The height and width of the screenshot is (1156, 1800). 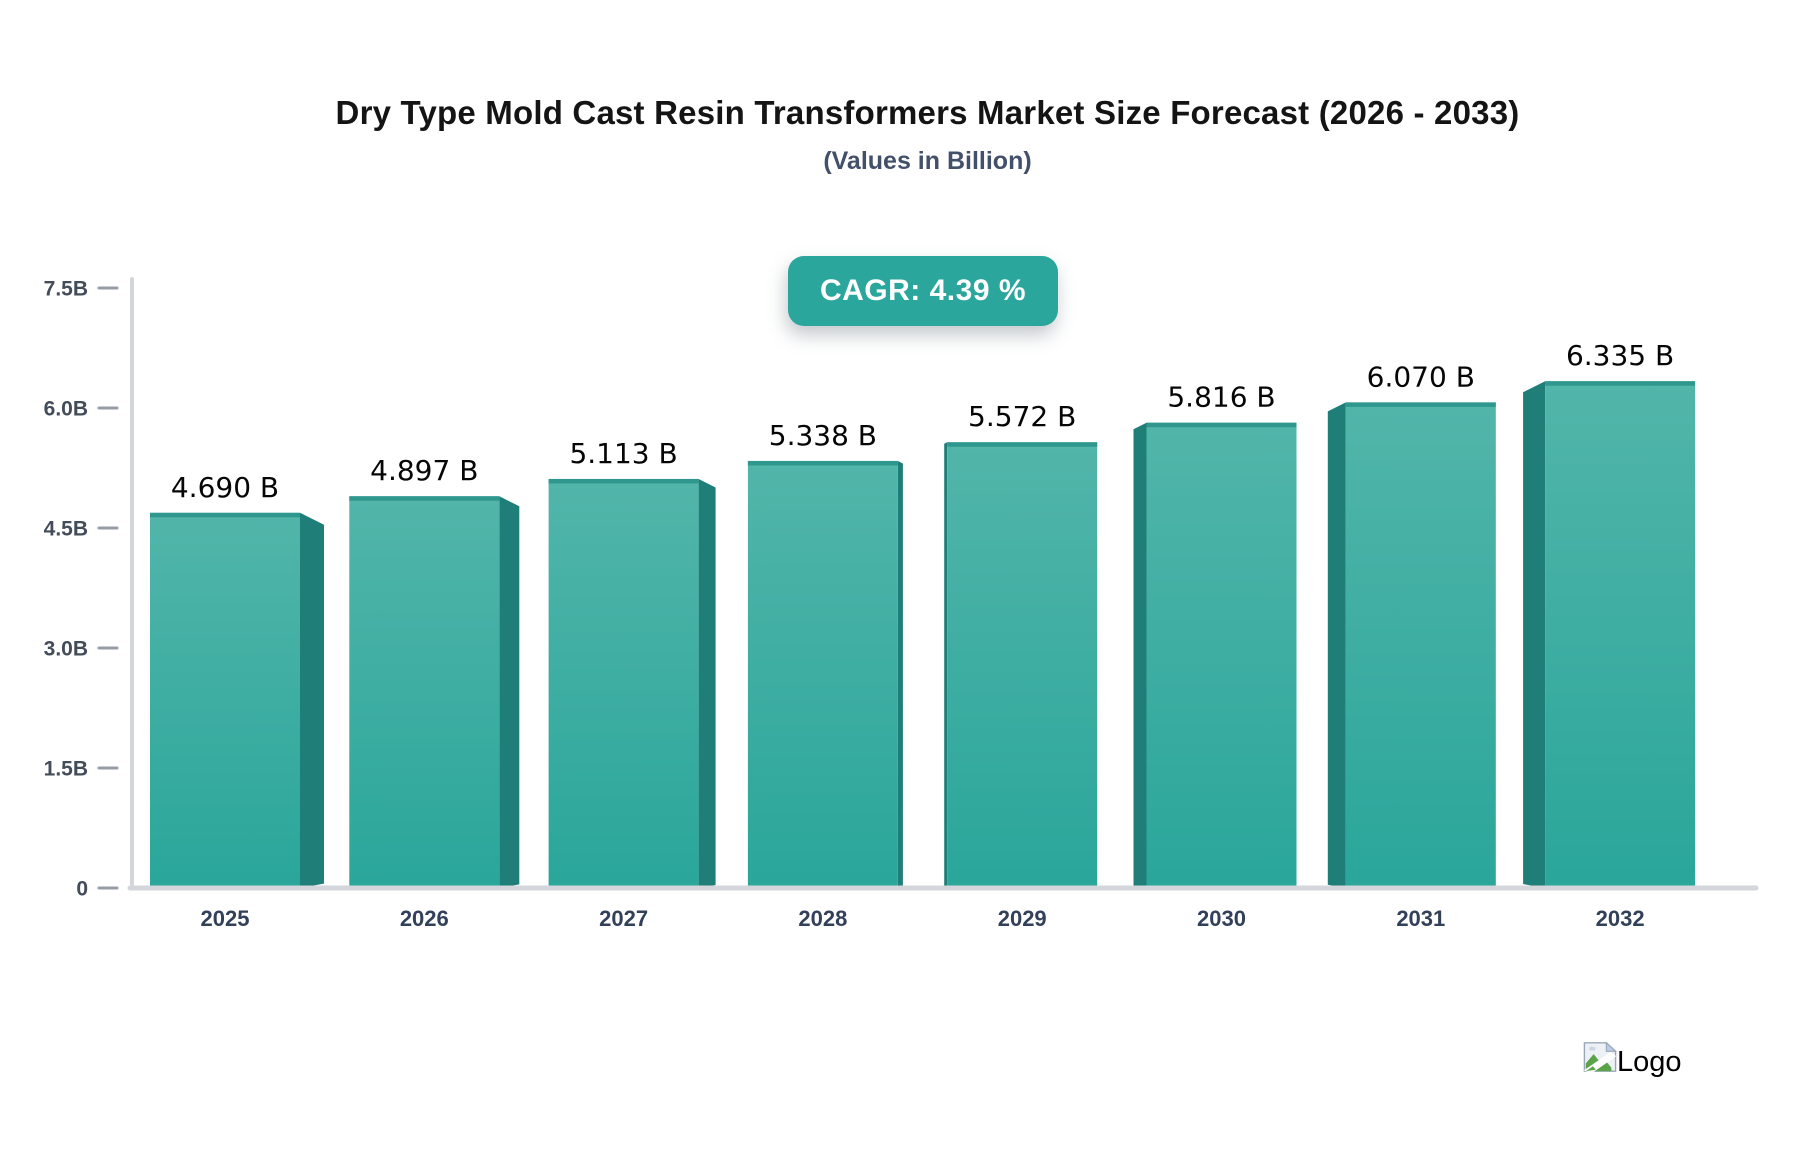 What do you see at coordinates (424, 470) in the screenshot?
I see `bar-value-label: 4.897 B` at bounding box center [424, 470].